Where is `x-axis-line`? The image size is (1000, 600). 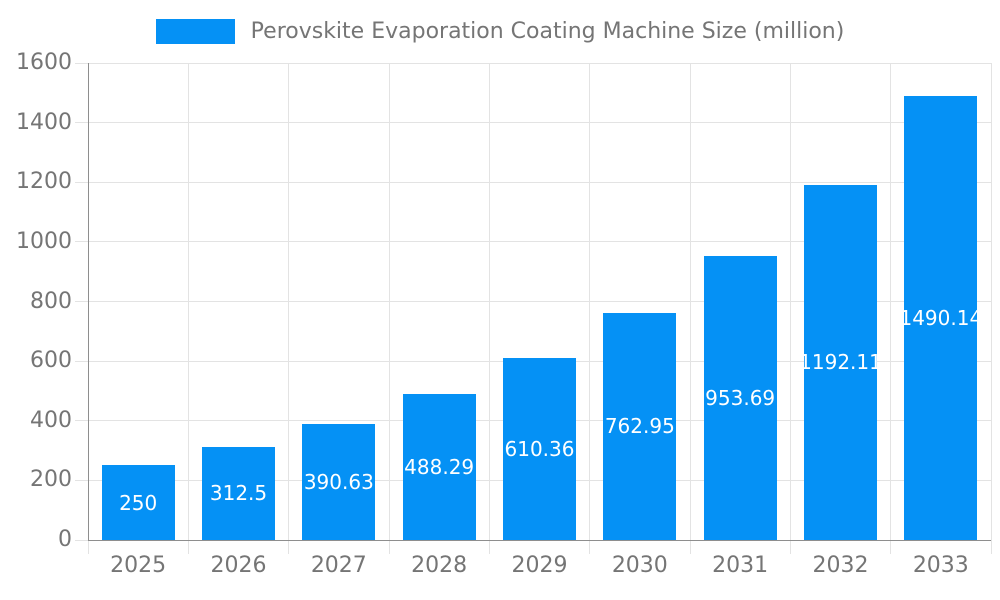 x-axis-line is located at coordinates (539, 540).